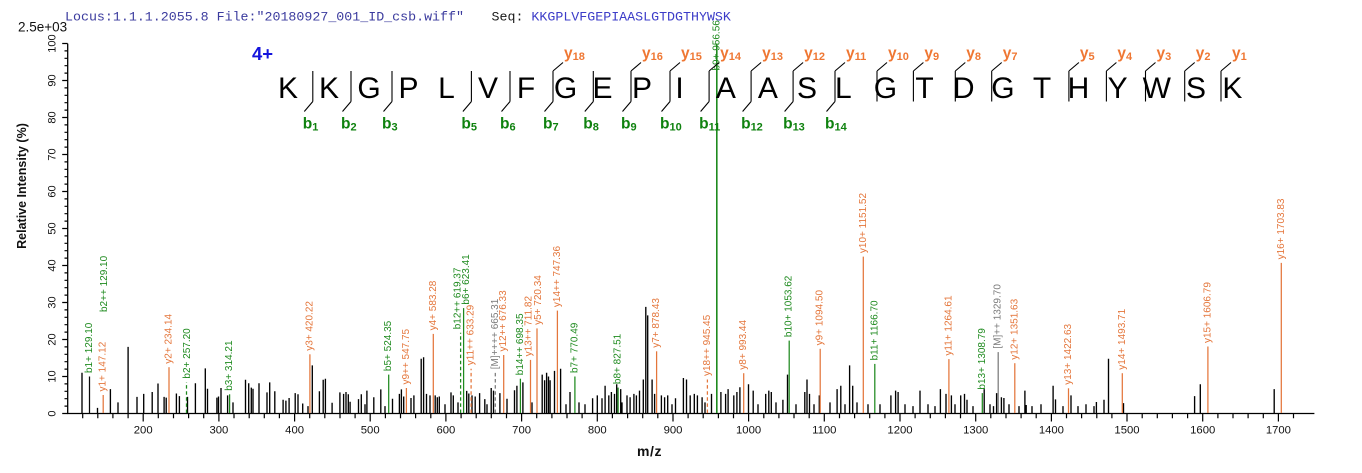  I want to click on svg-text: 30, so click(53, 302).